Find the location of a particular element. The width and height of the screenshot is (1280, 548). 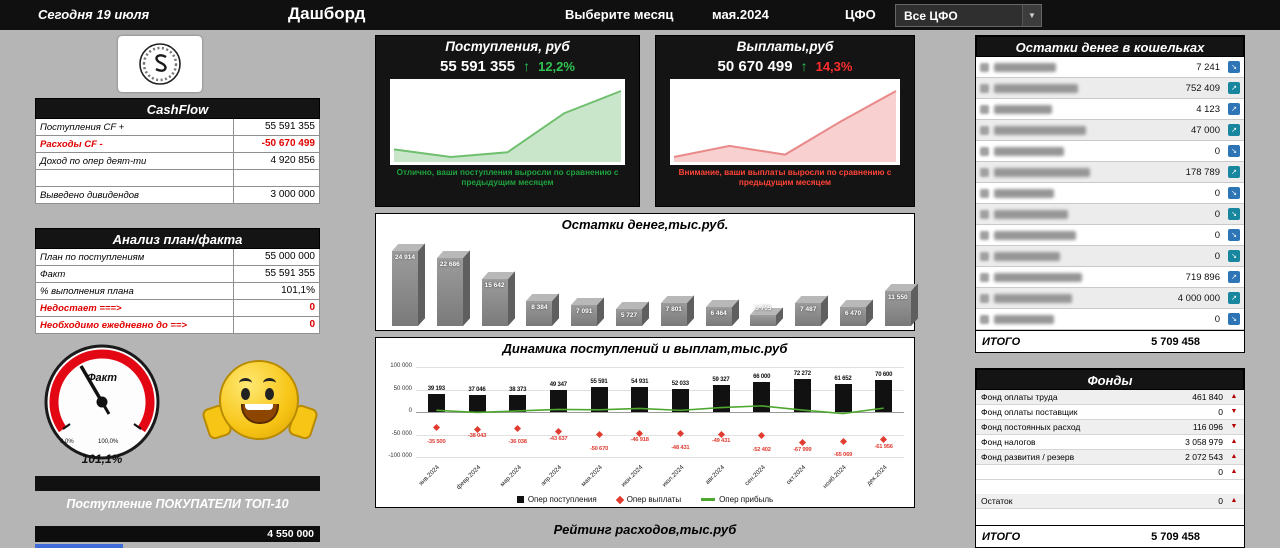

cfo-label: ЦФО is located at coordinates (860, 14).